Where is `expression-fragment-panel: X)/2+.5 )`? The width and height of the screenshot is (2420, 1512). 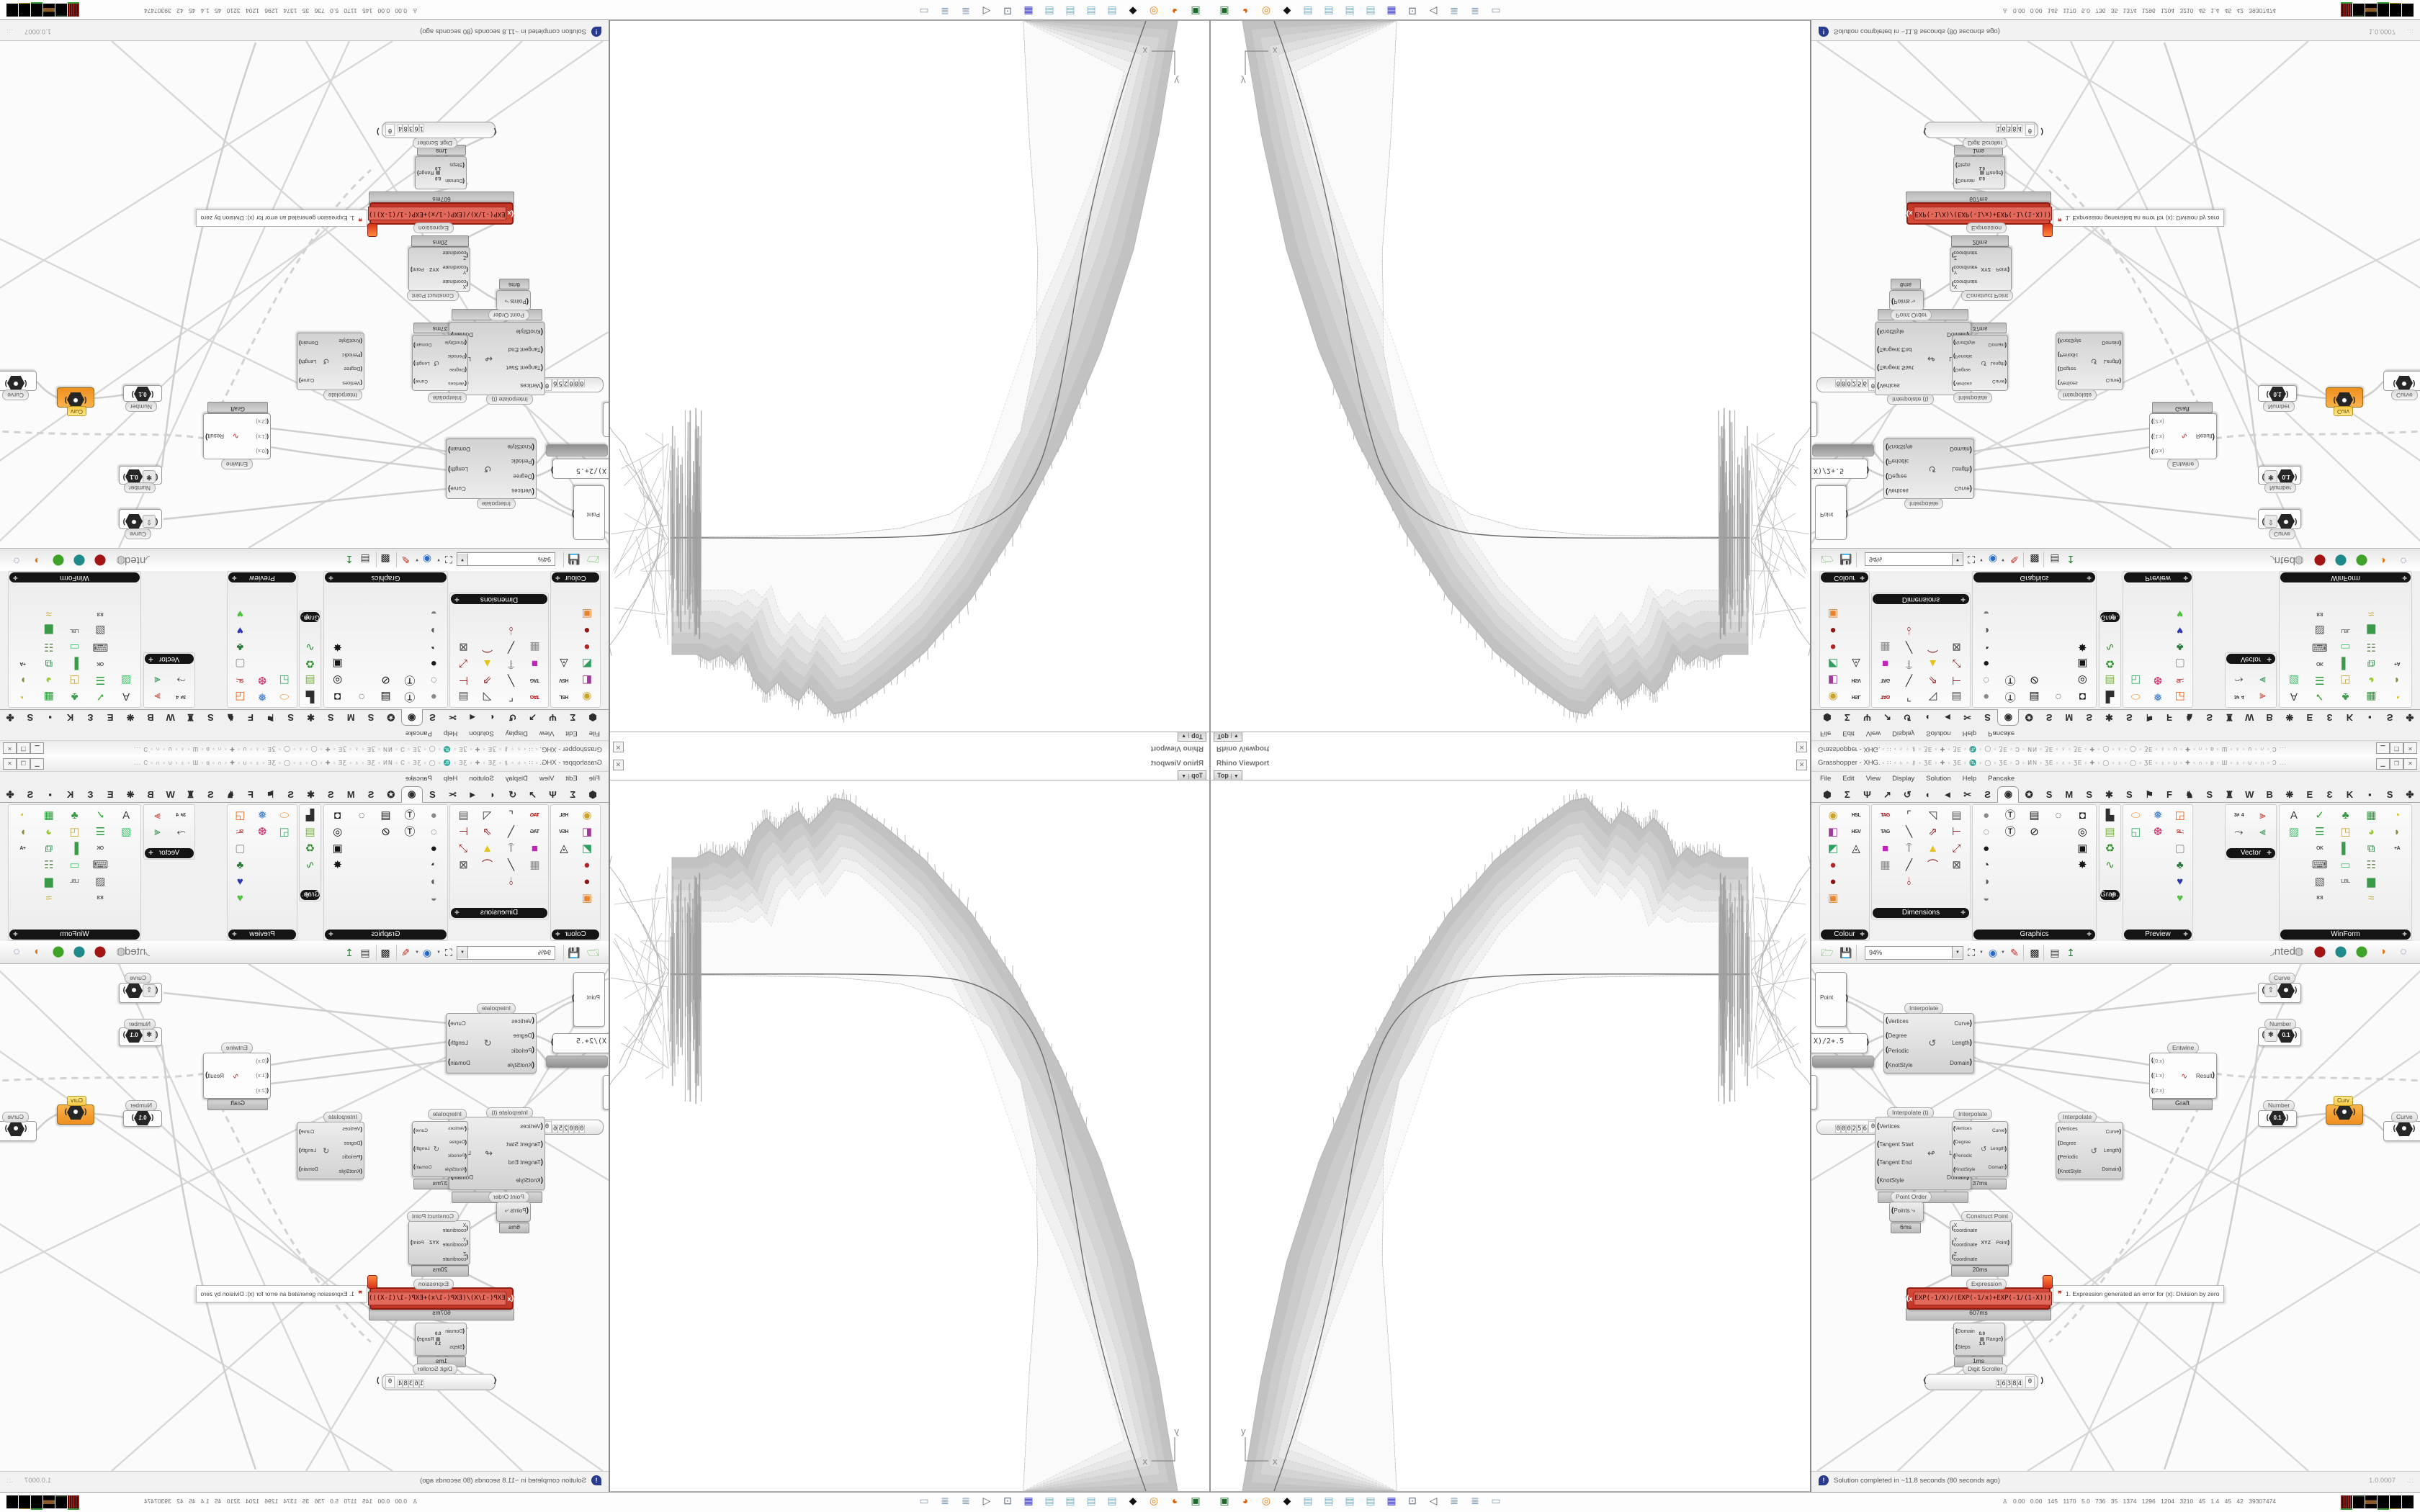 expression-fragment-panel: X)/2+.5 ) is located at coordinates (580, 1043).